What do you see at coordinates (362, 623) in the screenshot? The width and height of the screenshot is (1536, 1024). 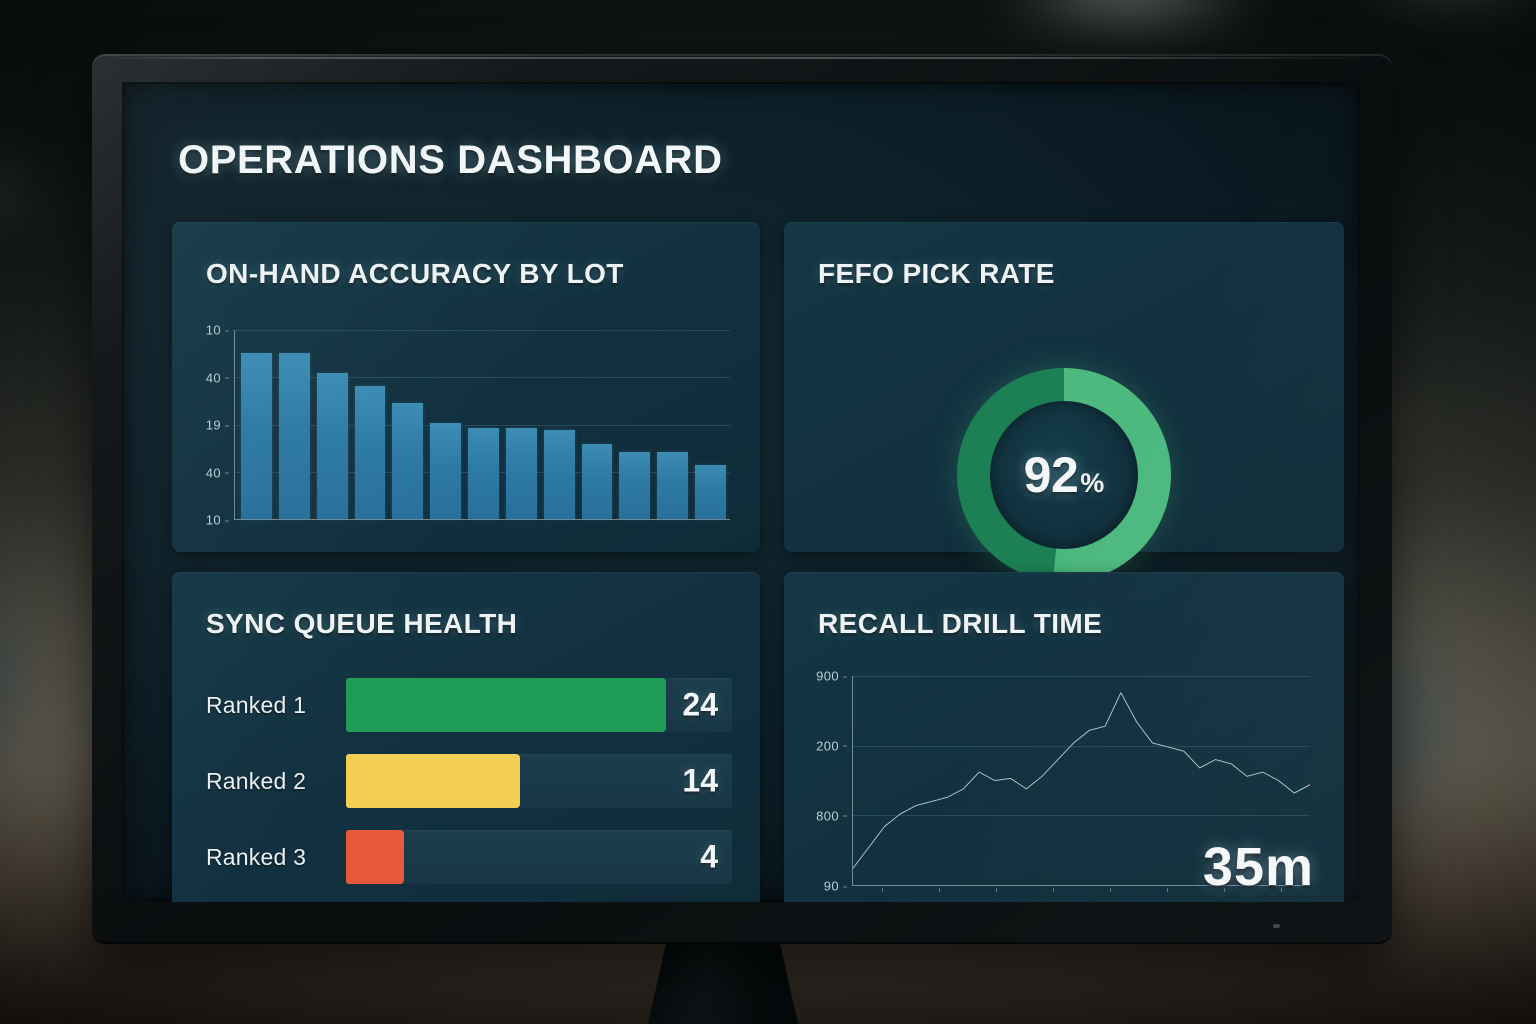 I see `panel-title-sync: SYNC QUEUE HEALTH` at bounding box center [362, 623].